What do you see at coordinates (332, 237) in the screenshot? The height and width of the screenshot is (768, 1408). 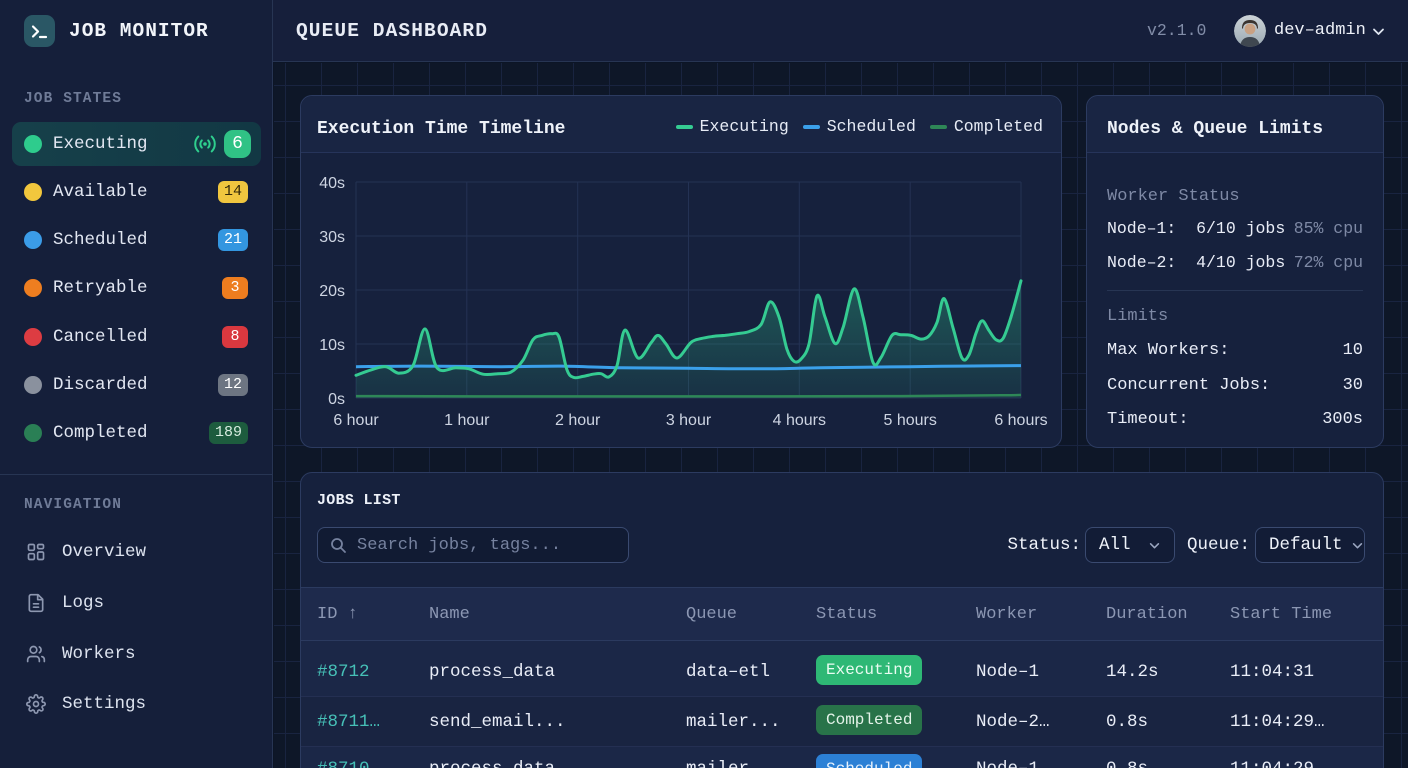 I see `svg-text: 30s` at bounding box center [332, 237].